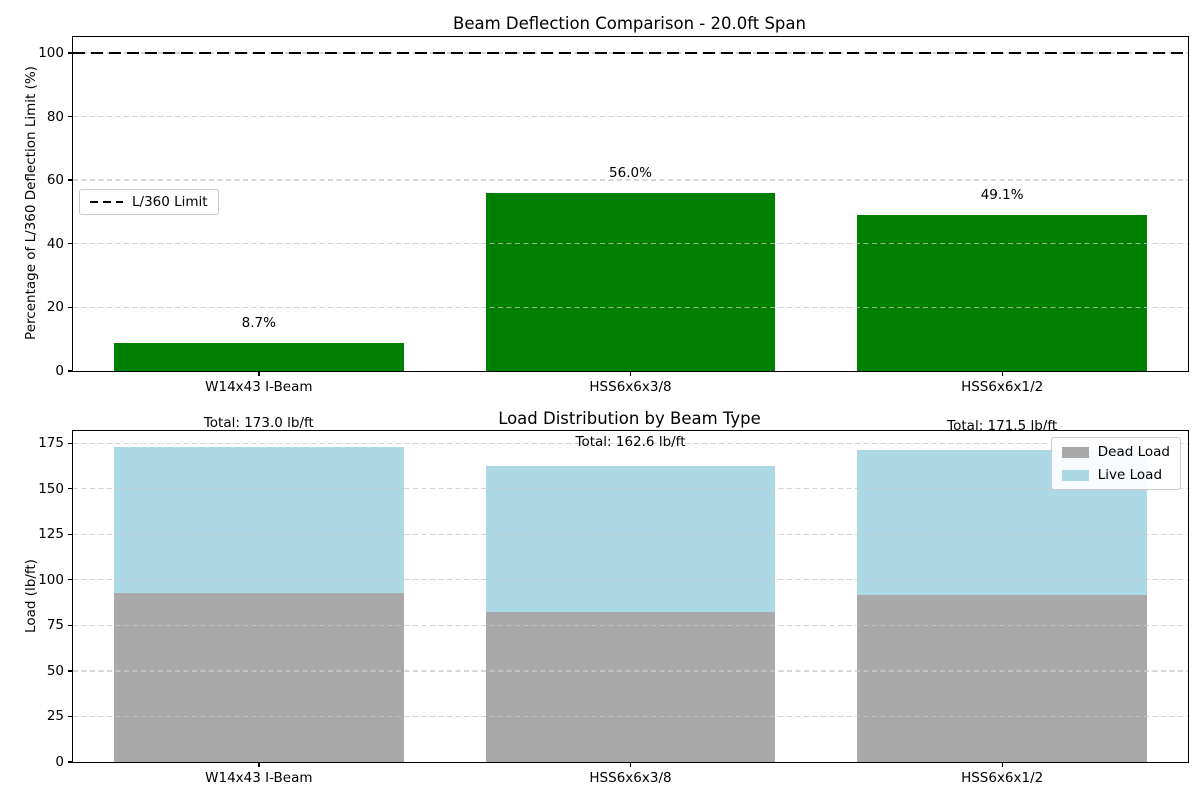 The width and height of the screenshot is (1200, 800). Describe the element at coordinates (1133, 452) in the screenshot. I see `legend-label: Dead Load` at that location.